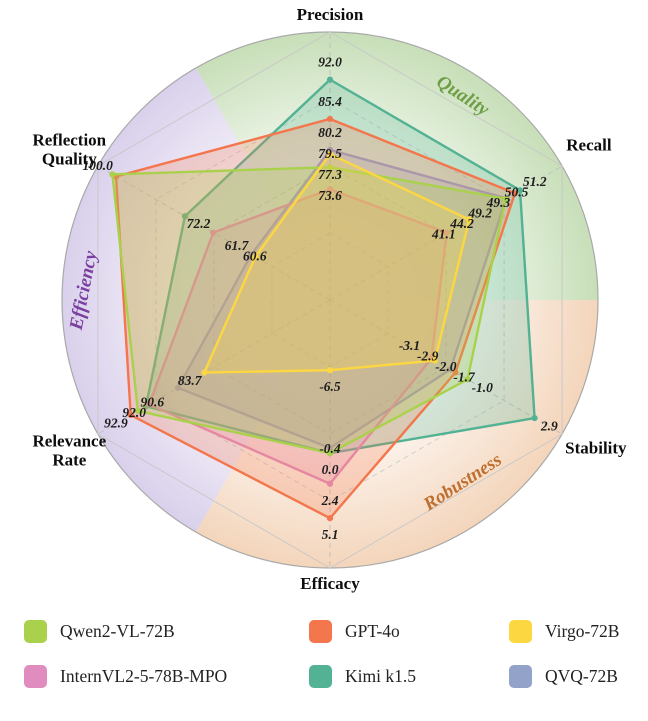 The image size is (648, 721). I want to click on vertex-dot-qwen2-vl-72b-relevance-rate, so click(138, 410).